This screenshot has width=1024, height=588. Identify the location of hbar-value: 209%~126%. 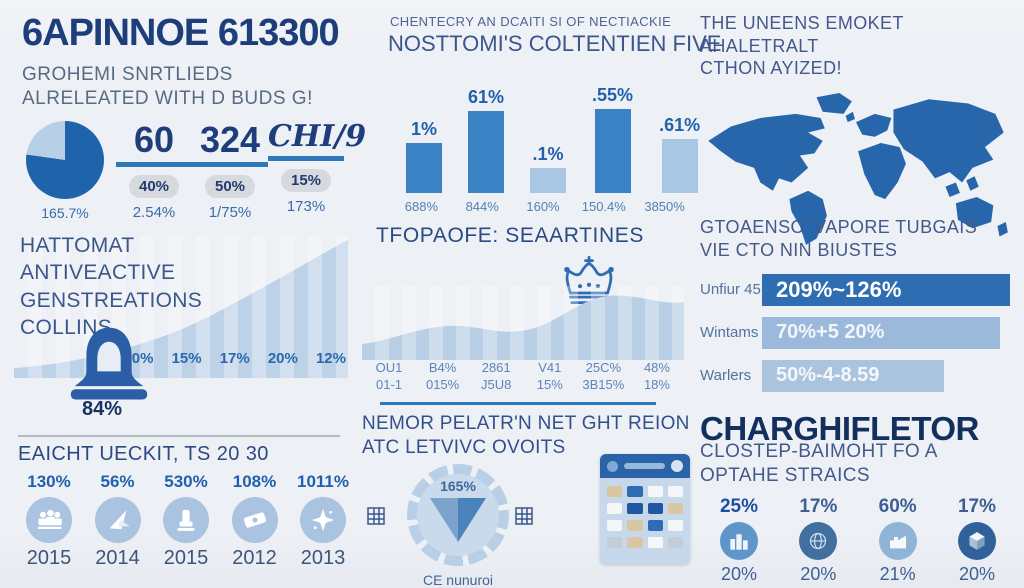
(839, 289).